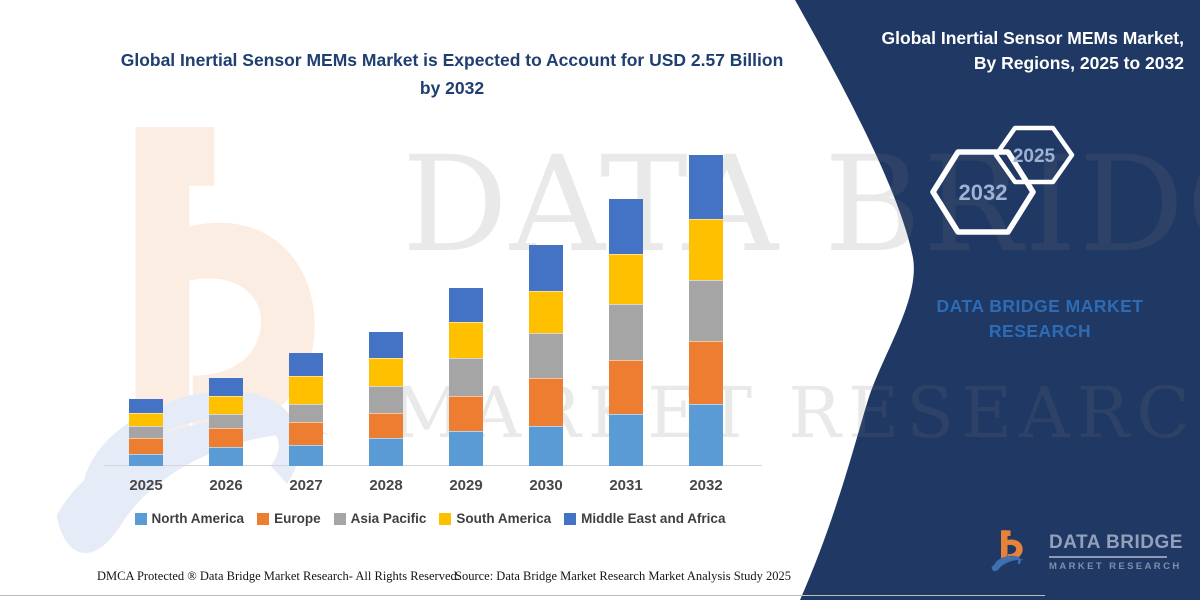 The height and width of the screenshot is (600, 1200). I want to click on bar-2030, so click(546, 355).